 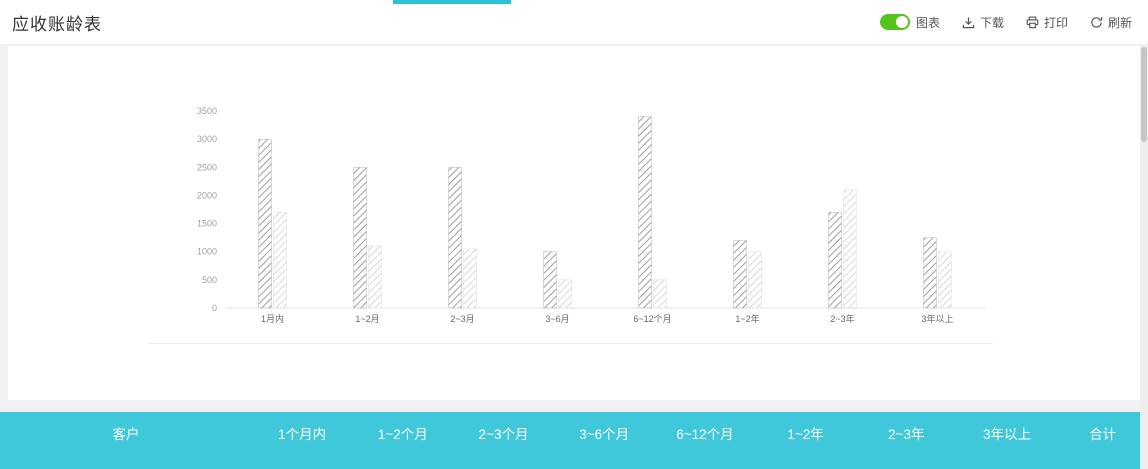 What do you see at coordinates (207, 111) in the screenshot?
I see `y-axis-tick-label: 3500` at bounding box center [207, 111].